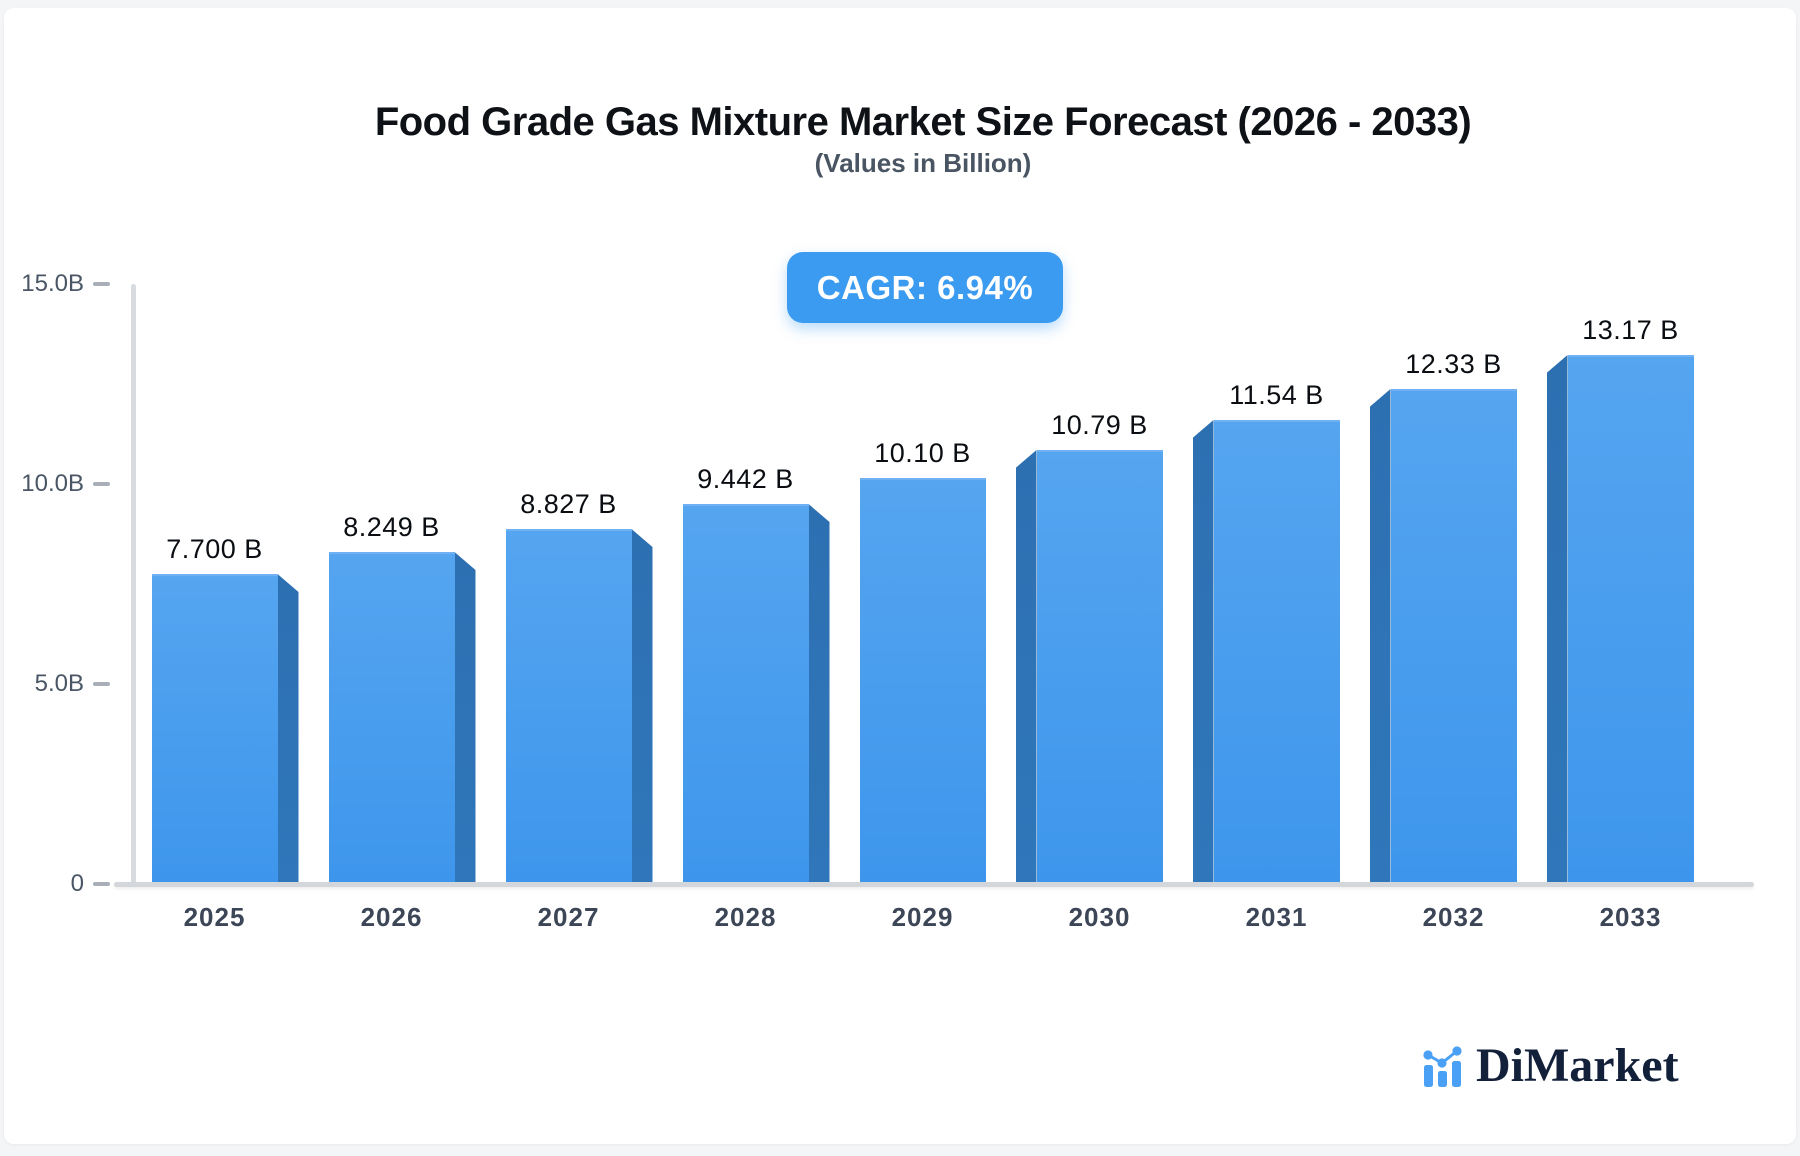 This screenshot has height=1156, width=1800. I want to click on bar-value-label: 10.79 B, so click(1099, 425).